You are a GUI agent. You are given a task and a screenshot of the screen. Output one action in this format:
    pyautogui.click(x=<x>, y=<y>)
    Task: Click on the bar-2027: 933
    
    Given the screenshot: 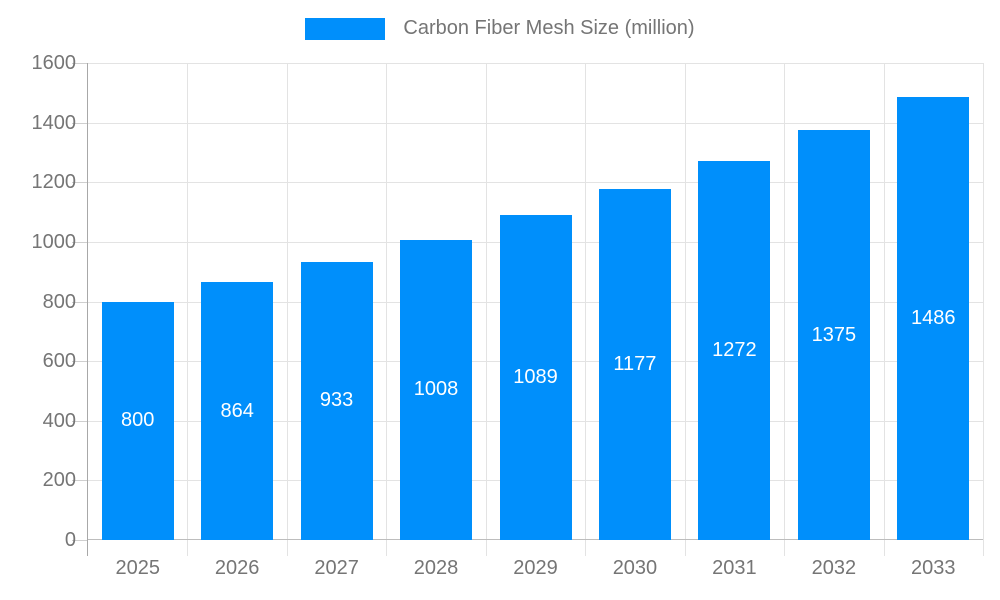 What is the action you would take?
    pyautogui.click(x=336, y=400)
    